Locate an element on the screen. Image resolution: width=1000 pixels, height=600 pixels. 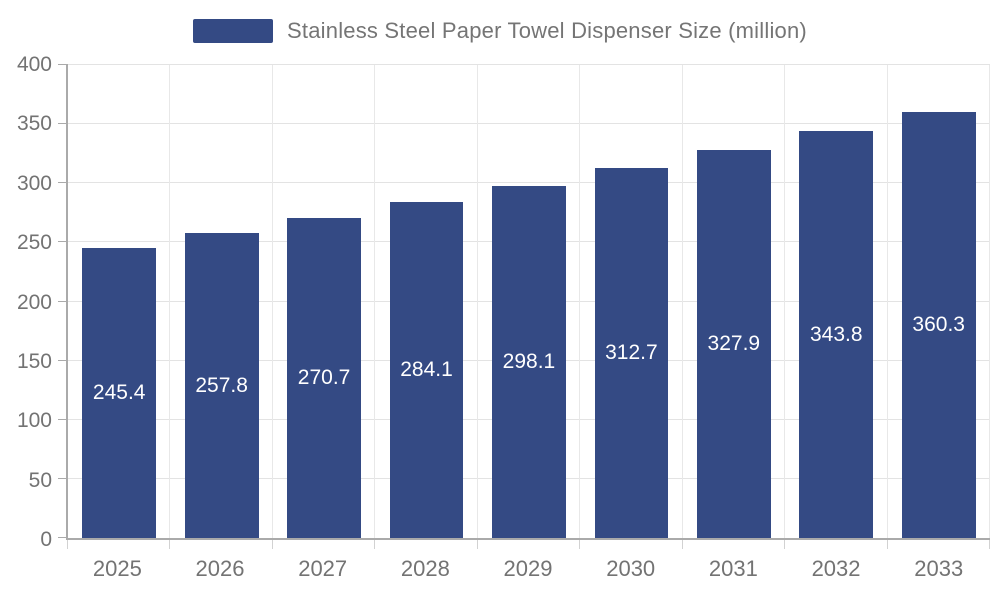
x-axis-tick-label: 2029 is located at coordinates (528, 568).